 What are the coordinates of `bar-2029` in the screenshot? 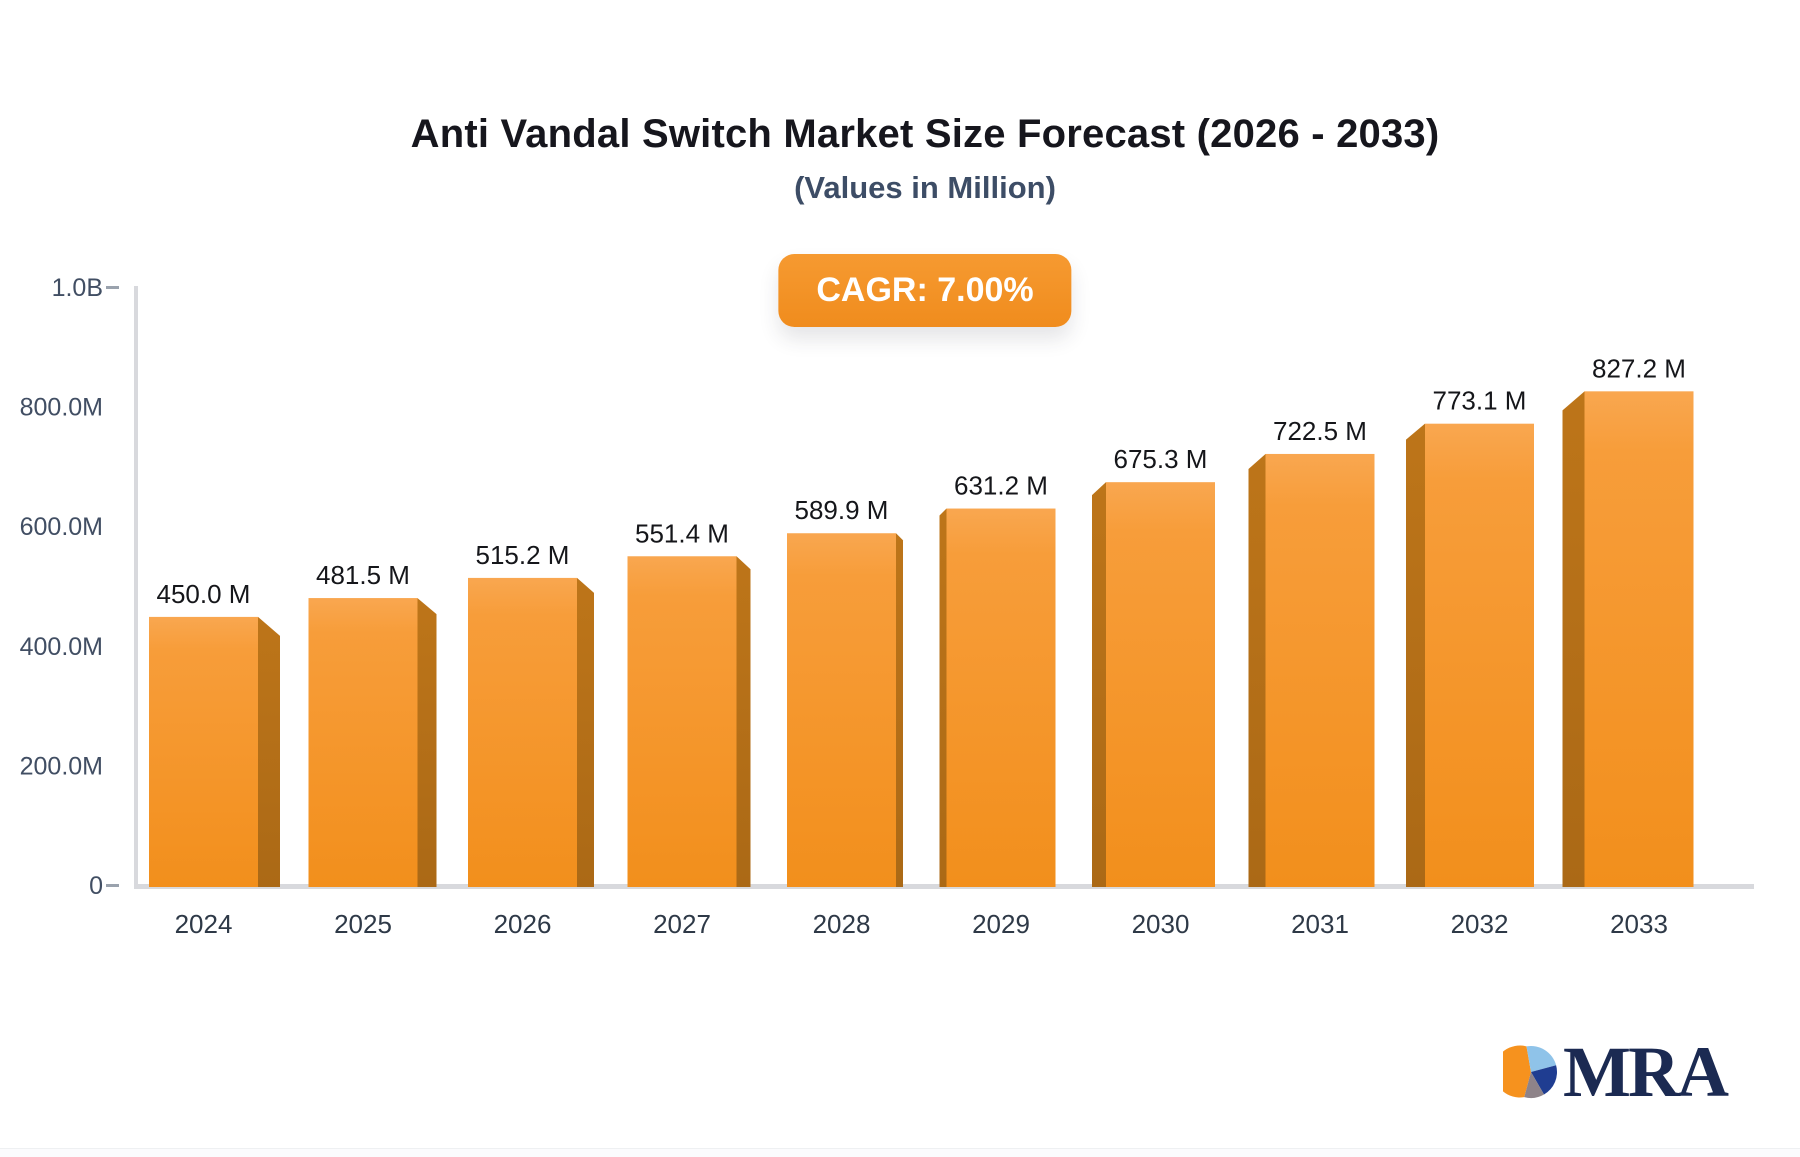 It's located at (1001, 697).